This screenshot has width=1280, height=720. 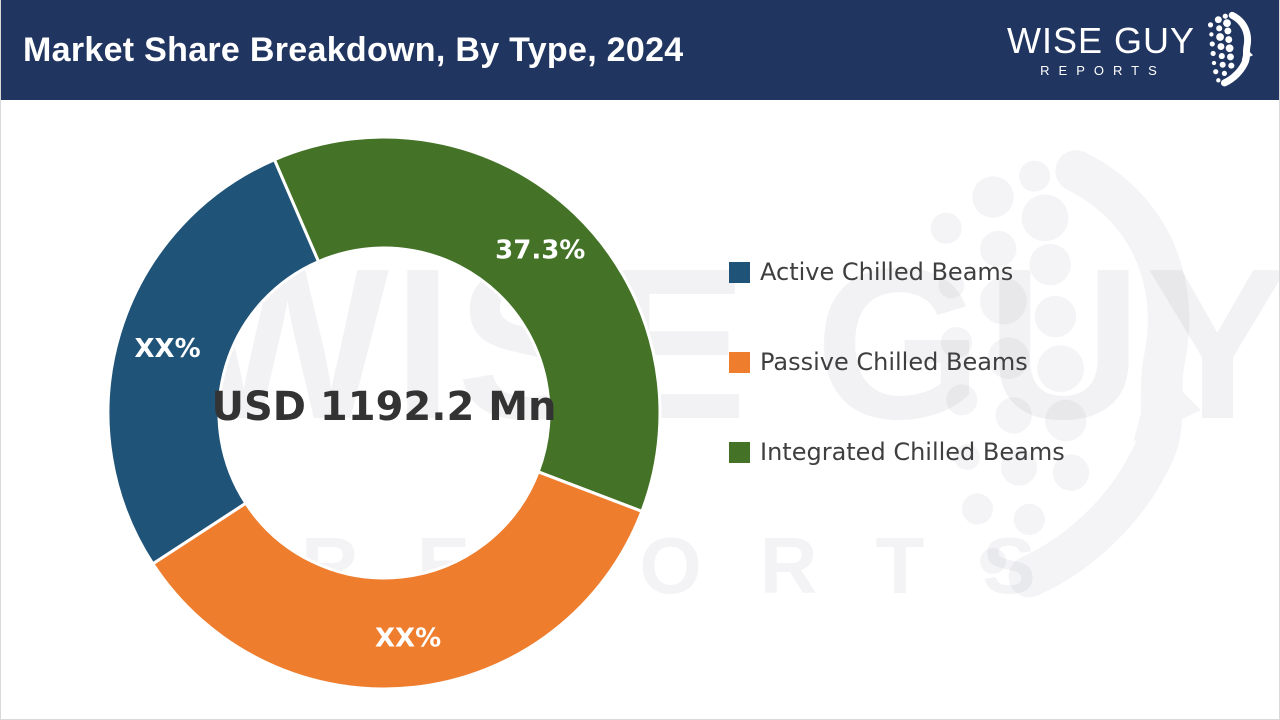 I want to click on legend-label: Integrated Chilled Beams, so click(x=912, y=452).